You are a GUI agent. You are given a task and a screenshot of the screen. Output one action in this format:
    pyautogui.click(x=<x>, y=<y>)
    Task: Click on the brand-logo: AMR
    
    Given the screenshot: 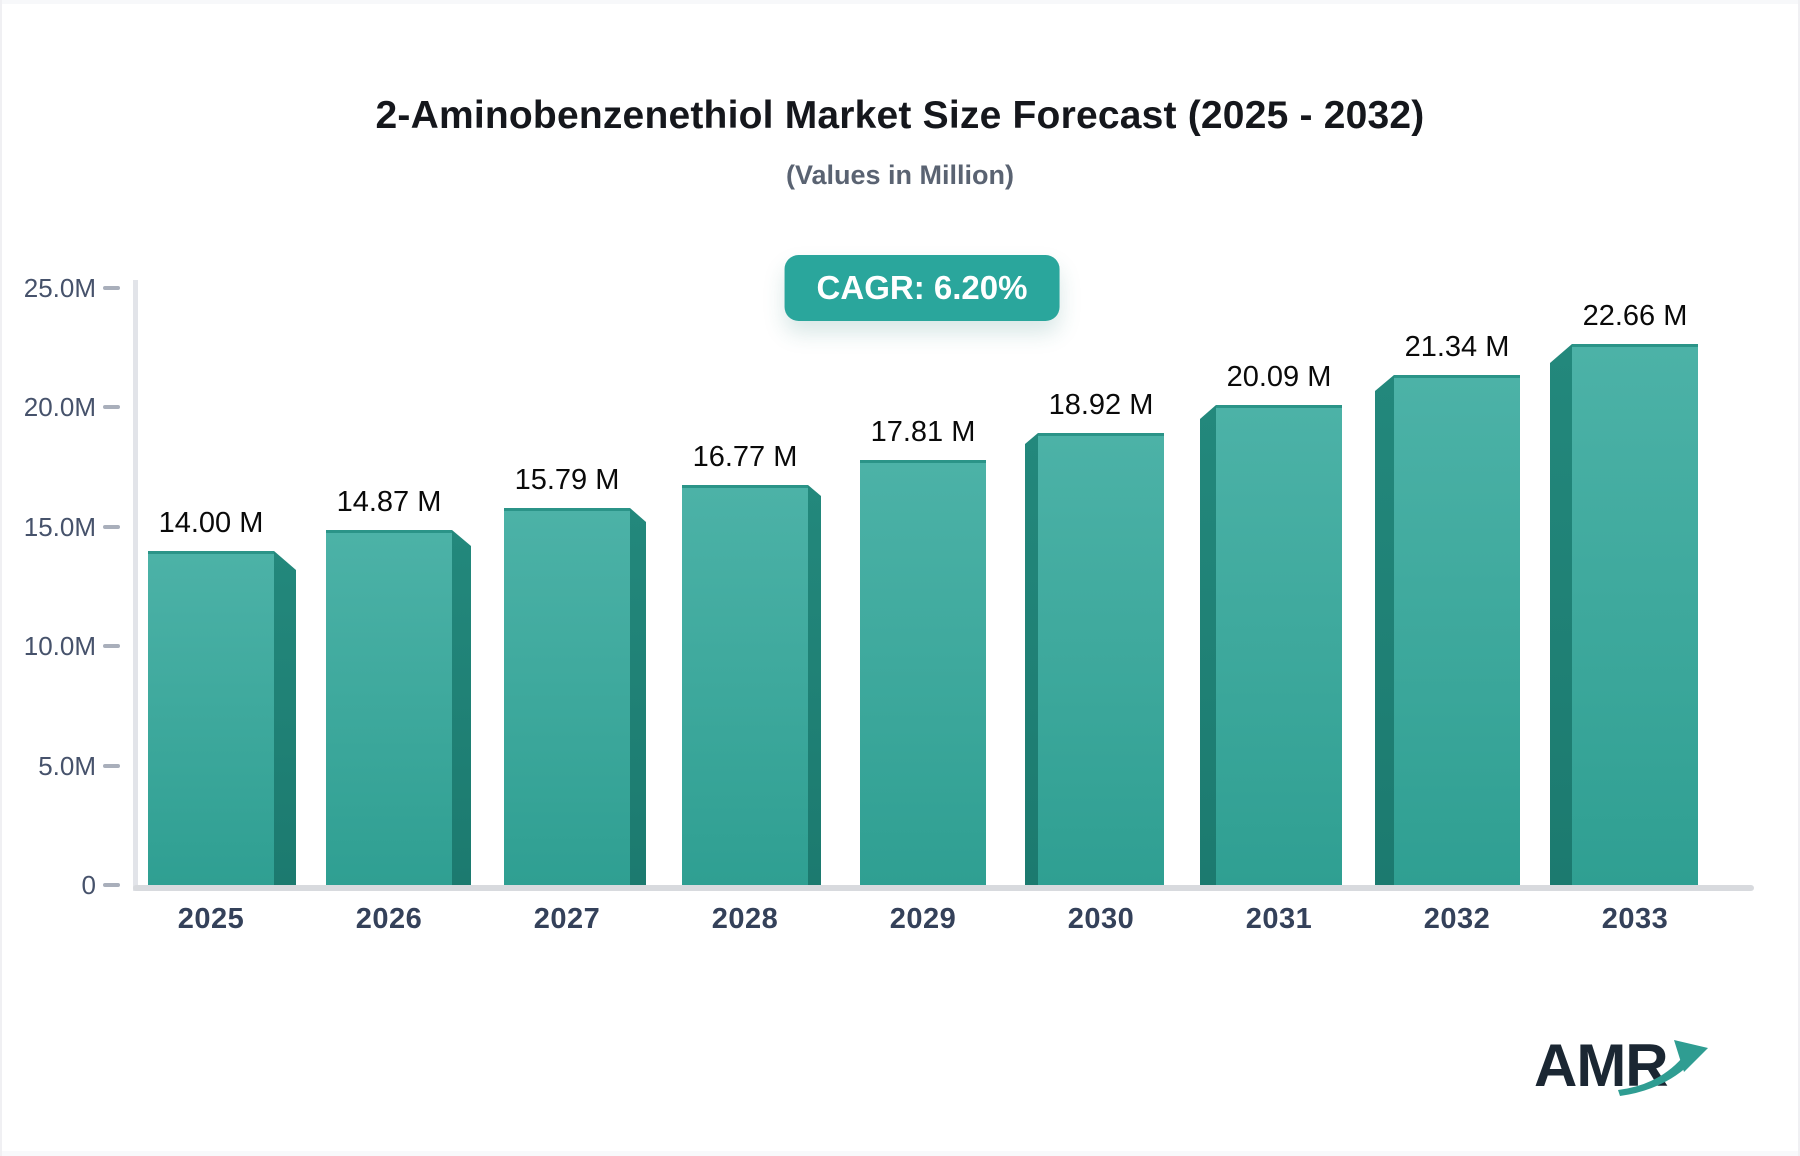 What is the action you would take?
    pyautogui.click(x=1654, y=1076)
    